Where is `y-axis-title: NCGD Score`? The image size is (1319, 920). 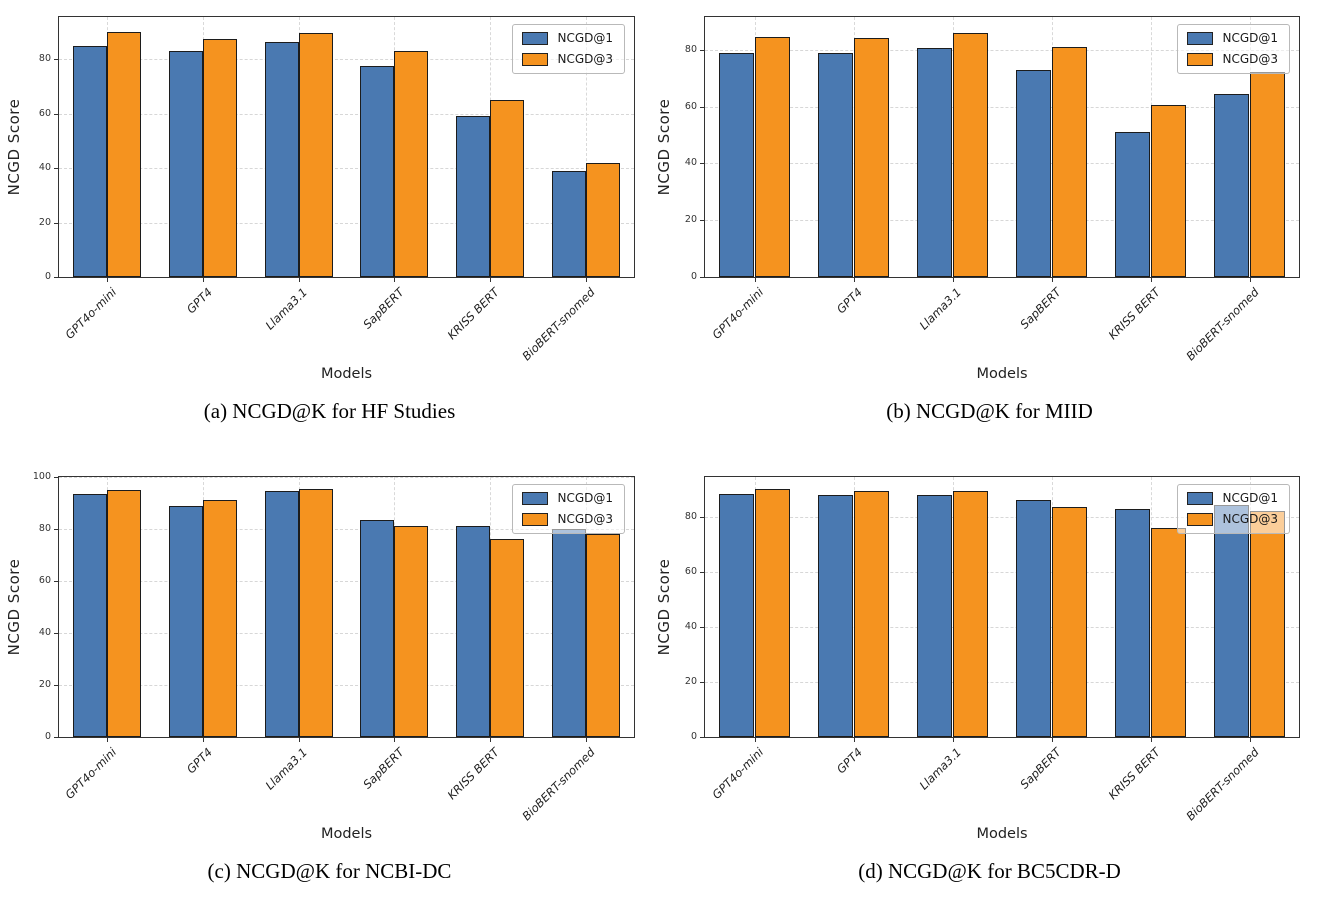 y-axis-title: NCGD Score is located at coordinates (14, 607).